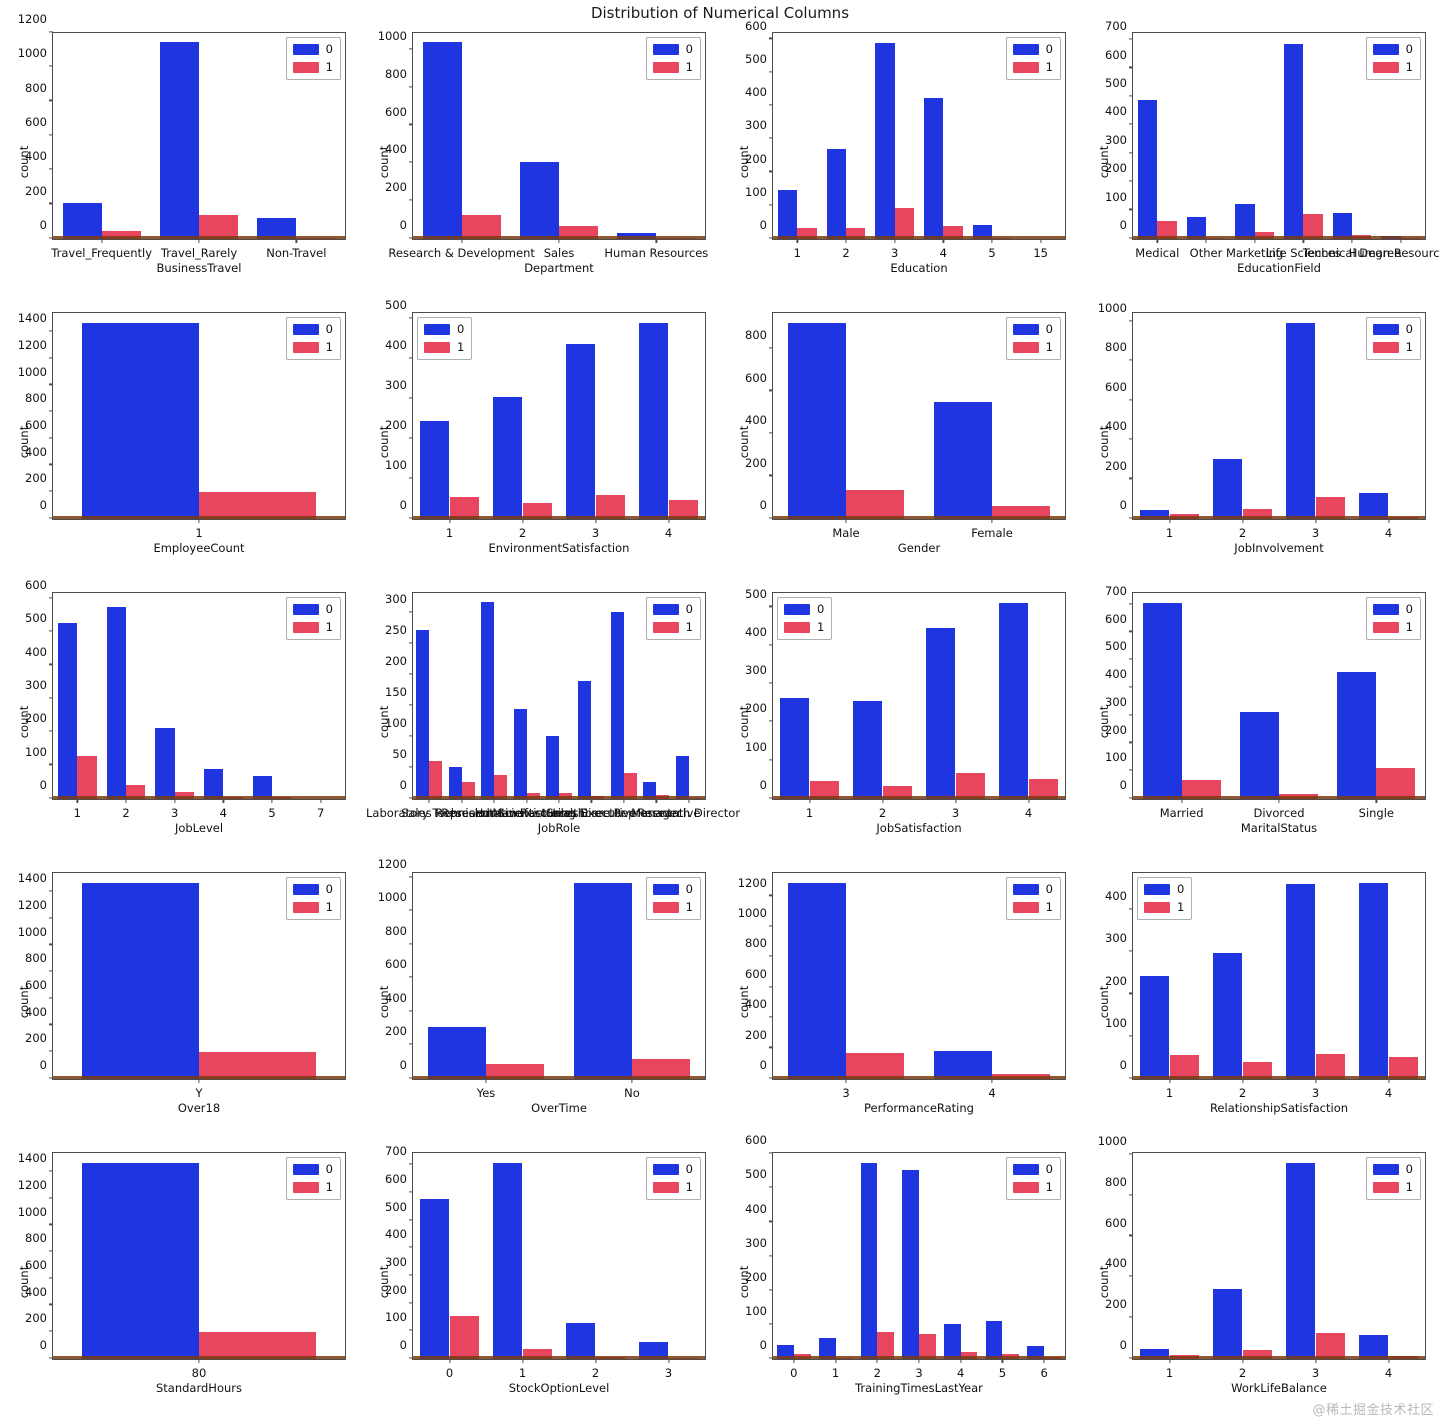 The image size is (1440, 1424). What do you see at coordinates (199, 539) in the screenshot?
I see `x-axis: 1 EmployeeCount` at bounding box center [199, 539].